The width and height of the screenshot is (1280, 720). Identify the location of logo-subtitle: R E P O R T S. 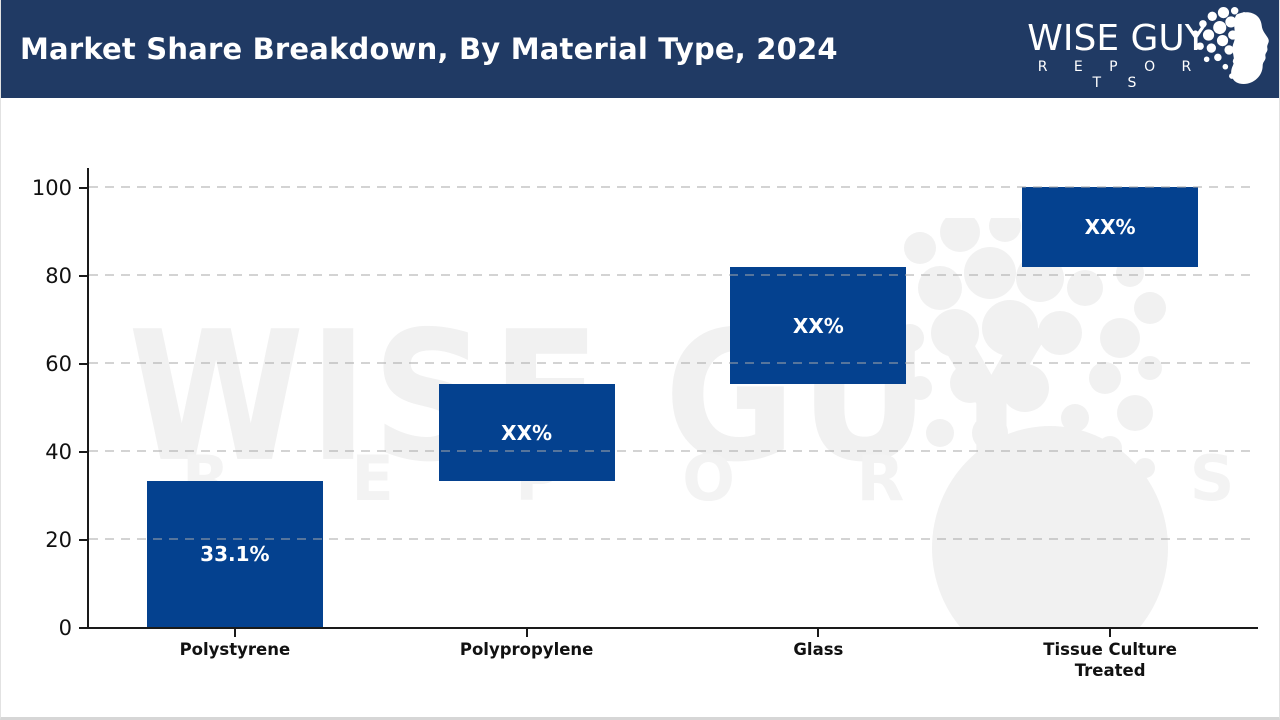
(1120, 74).